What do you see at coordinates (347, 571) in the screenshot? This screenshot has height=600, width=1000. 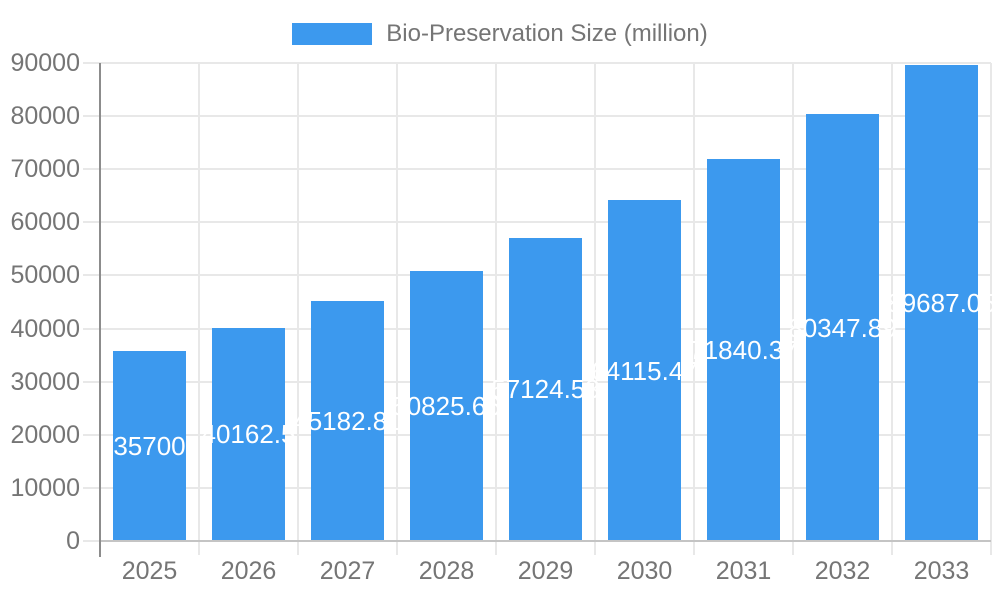 I see `x-axis-tick-label: 2027` at bounding box center [347, 571].